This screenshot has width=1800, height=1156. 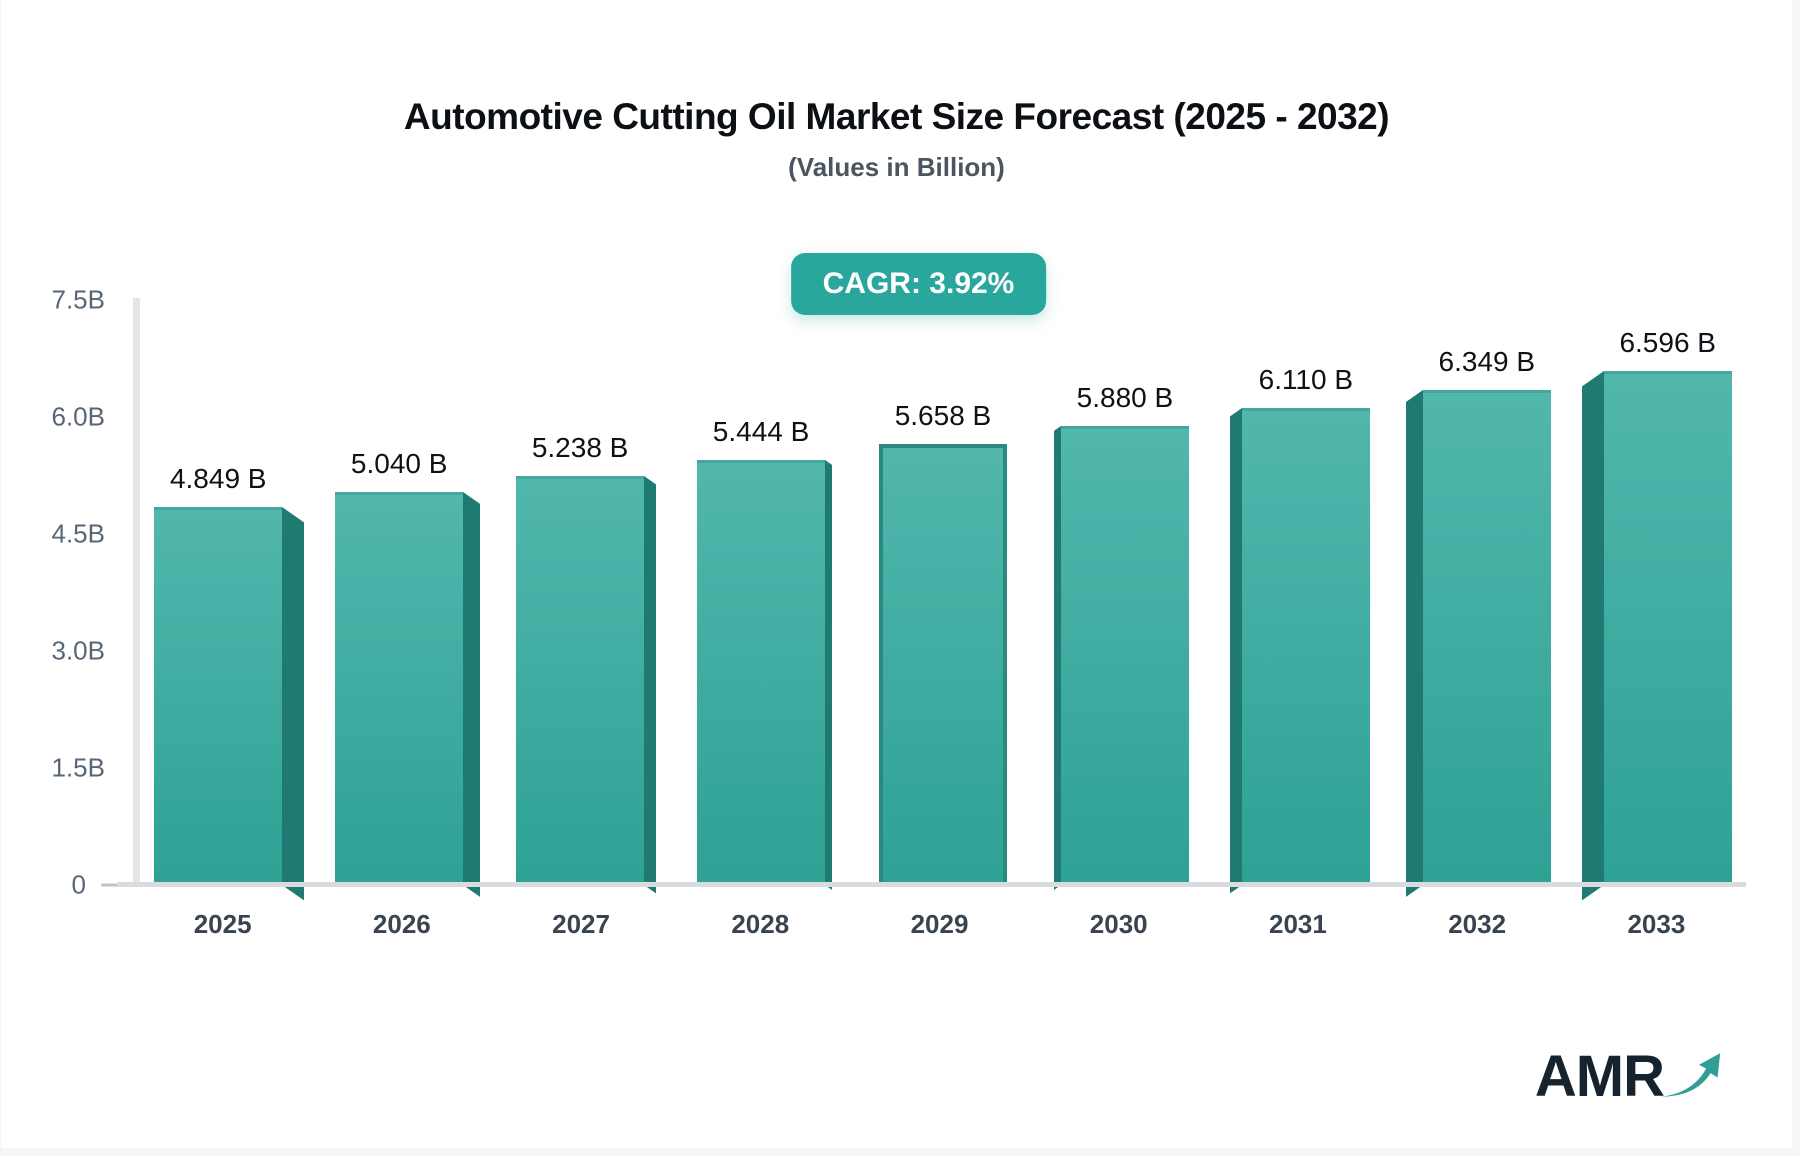 I want to click on bar-value-label: 5.880 B, so click(x=1125, y=398).